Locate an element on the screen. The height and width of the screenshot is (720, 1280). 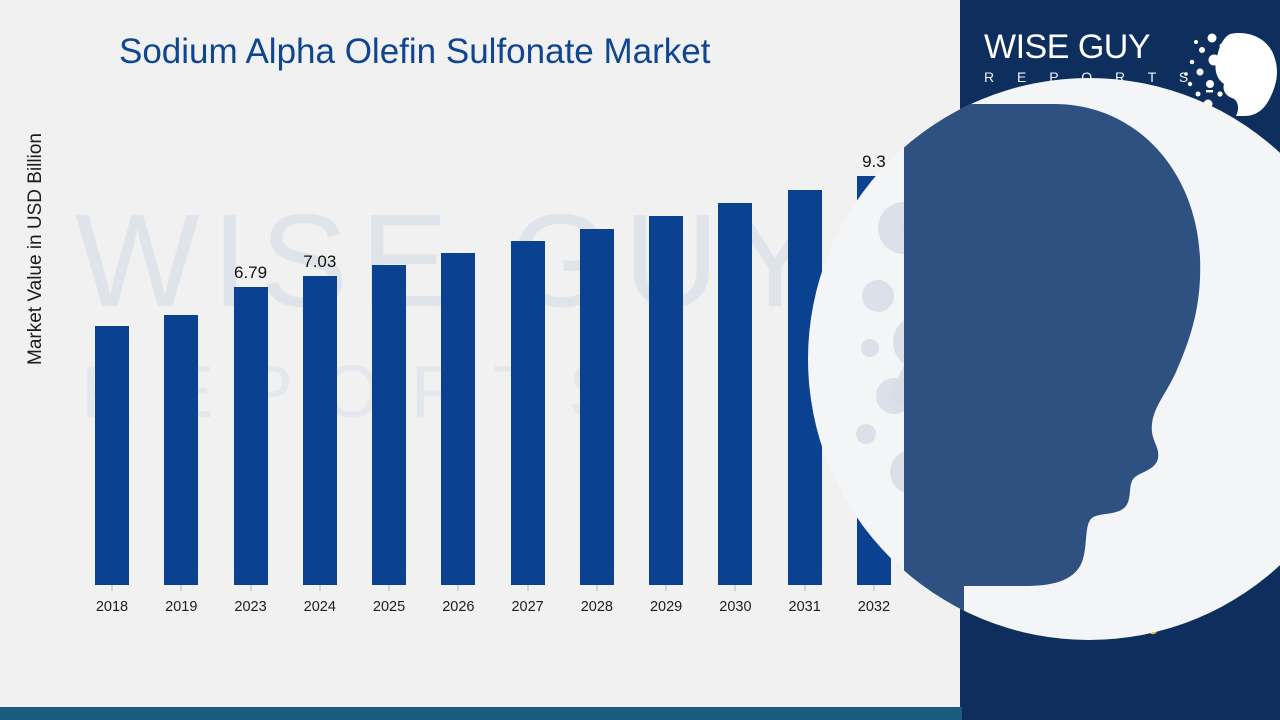
bar-group: 2029 is located at coordinates (666, 382).